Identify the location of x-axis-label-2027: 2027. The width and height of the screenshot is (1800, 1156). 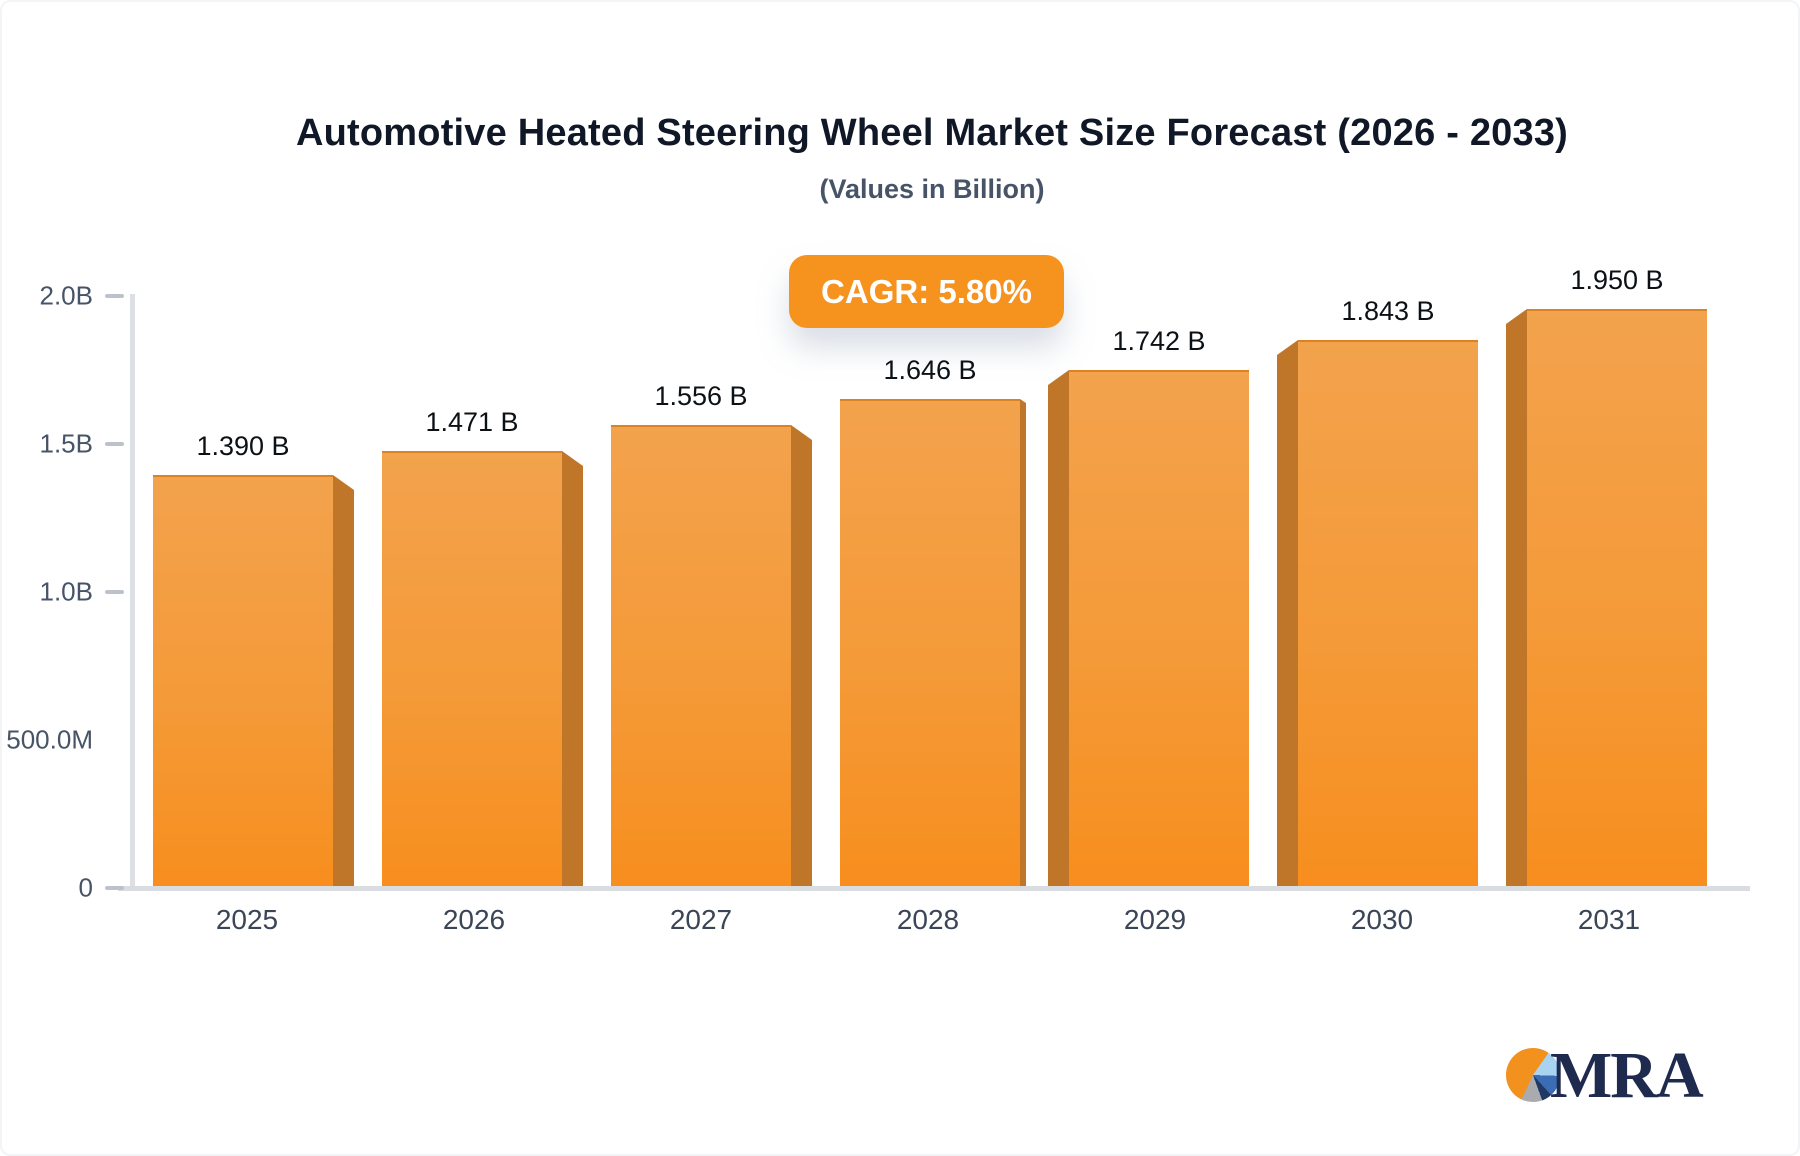
(701, 919).